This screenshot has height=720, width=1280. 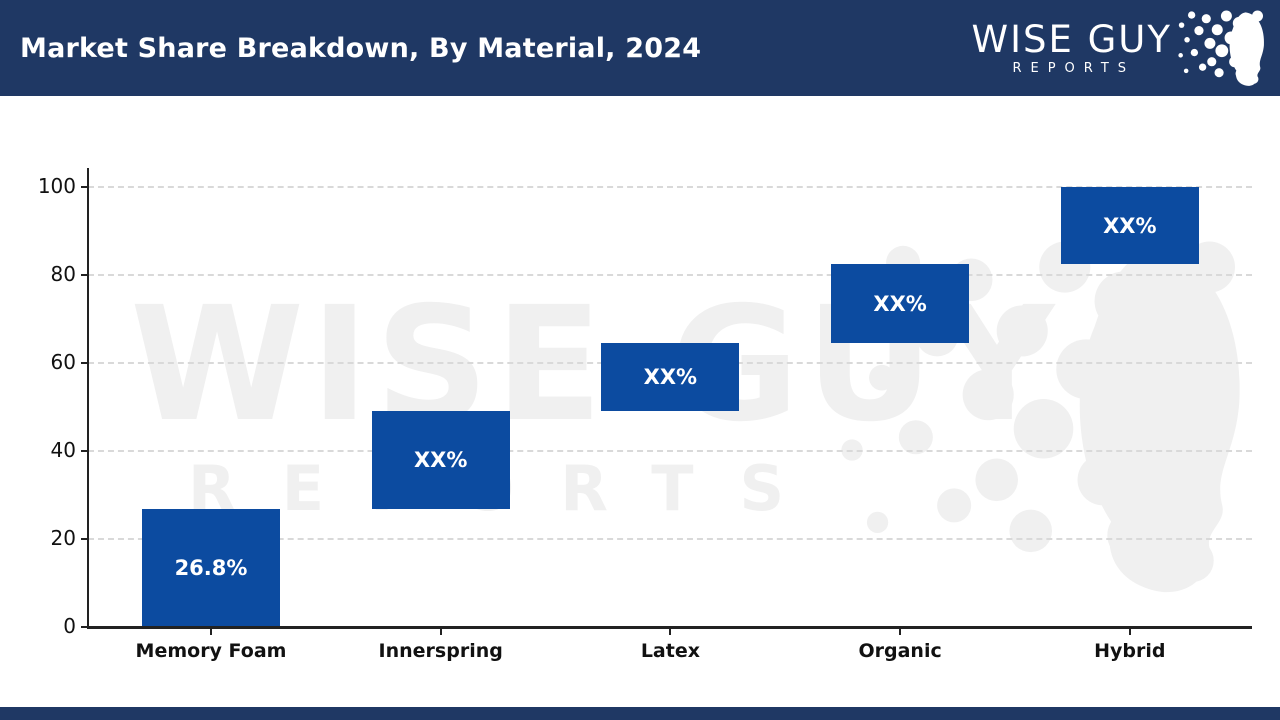 I want to click on wise-guy-logo: WISE GUY REPORTS, so click(x=1126, y=48).